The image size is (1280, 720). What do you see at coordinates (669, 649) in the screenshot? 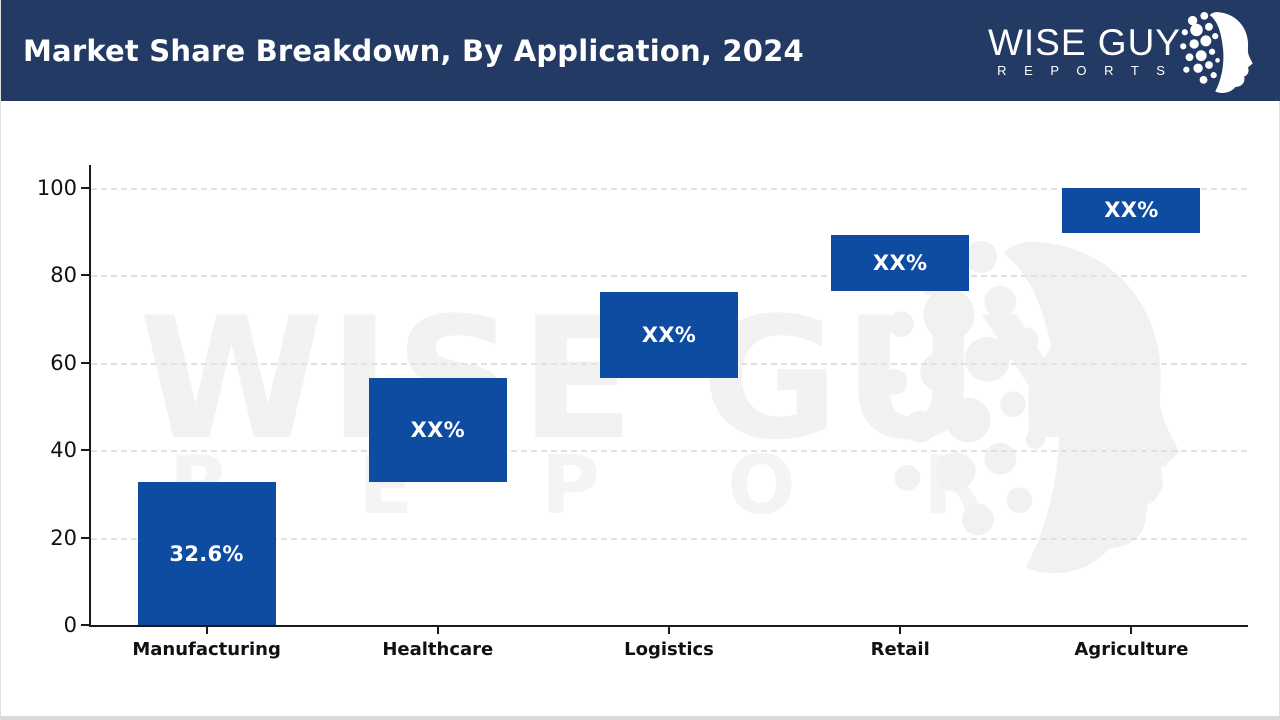
I see `x-tick-label-logistics: Logistics` at bounding box center [669, 649].